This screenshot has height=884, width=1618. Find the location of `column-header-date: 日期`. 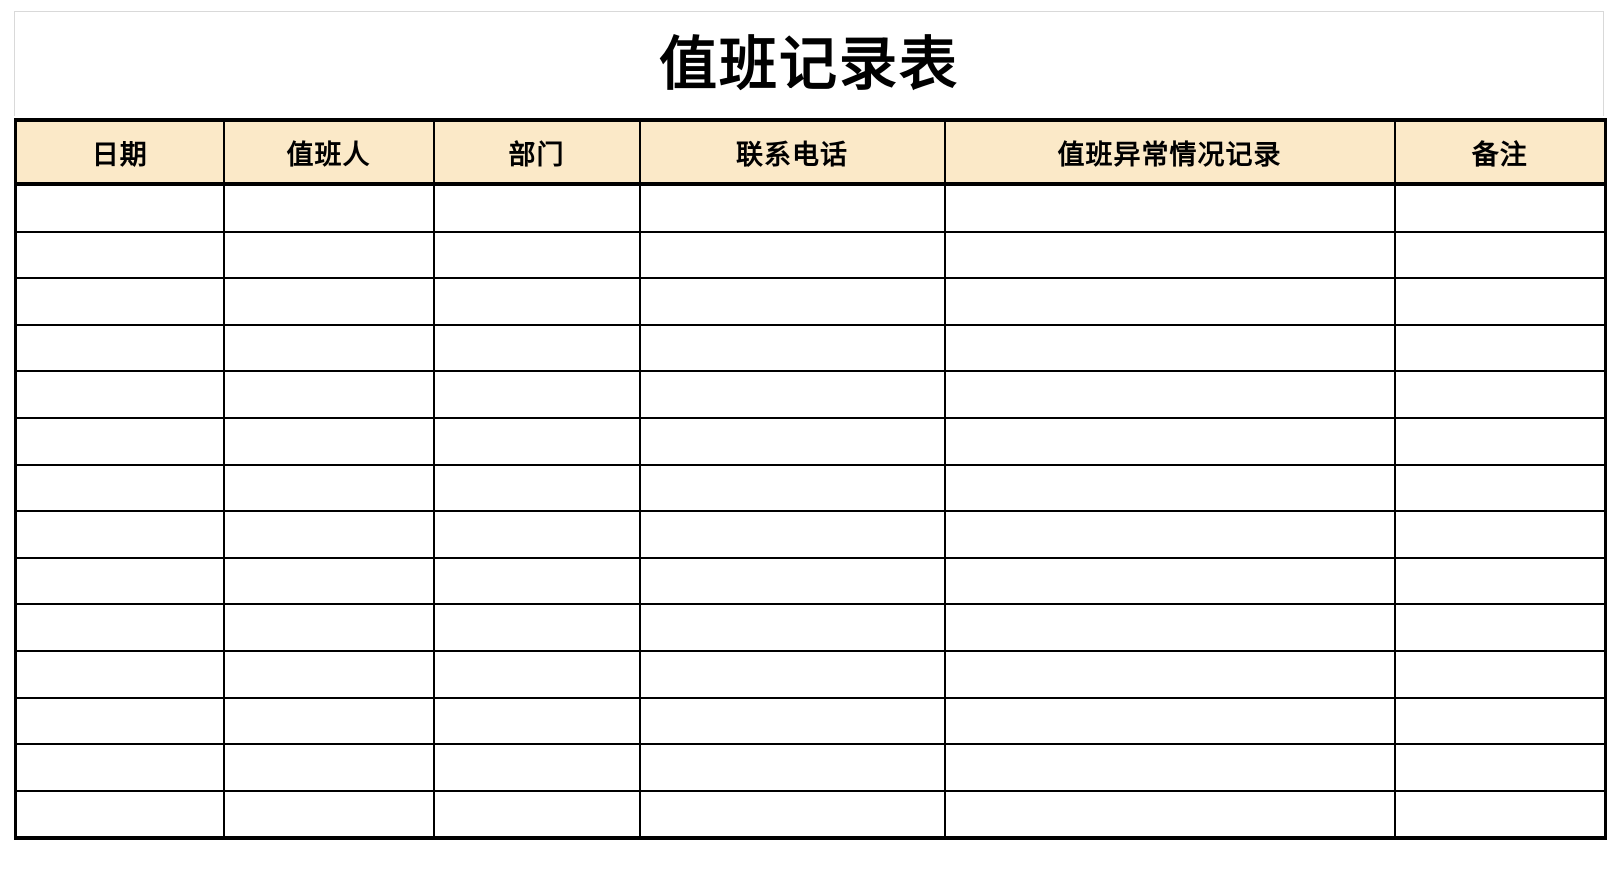

column-header-date: 日期 is located at coordinates (119, 152).